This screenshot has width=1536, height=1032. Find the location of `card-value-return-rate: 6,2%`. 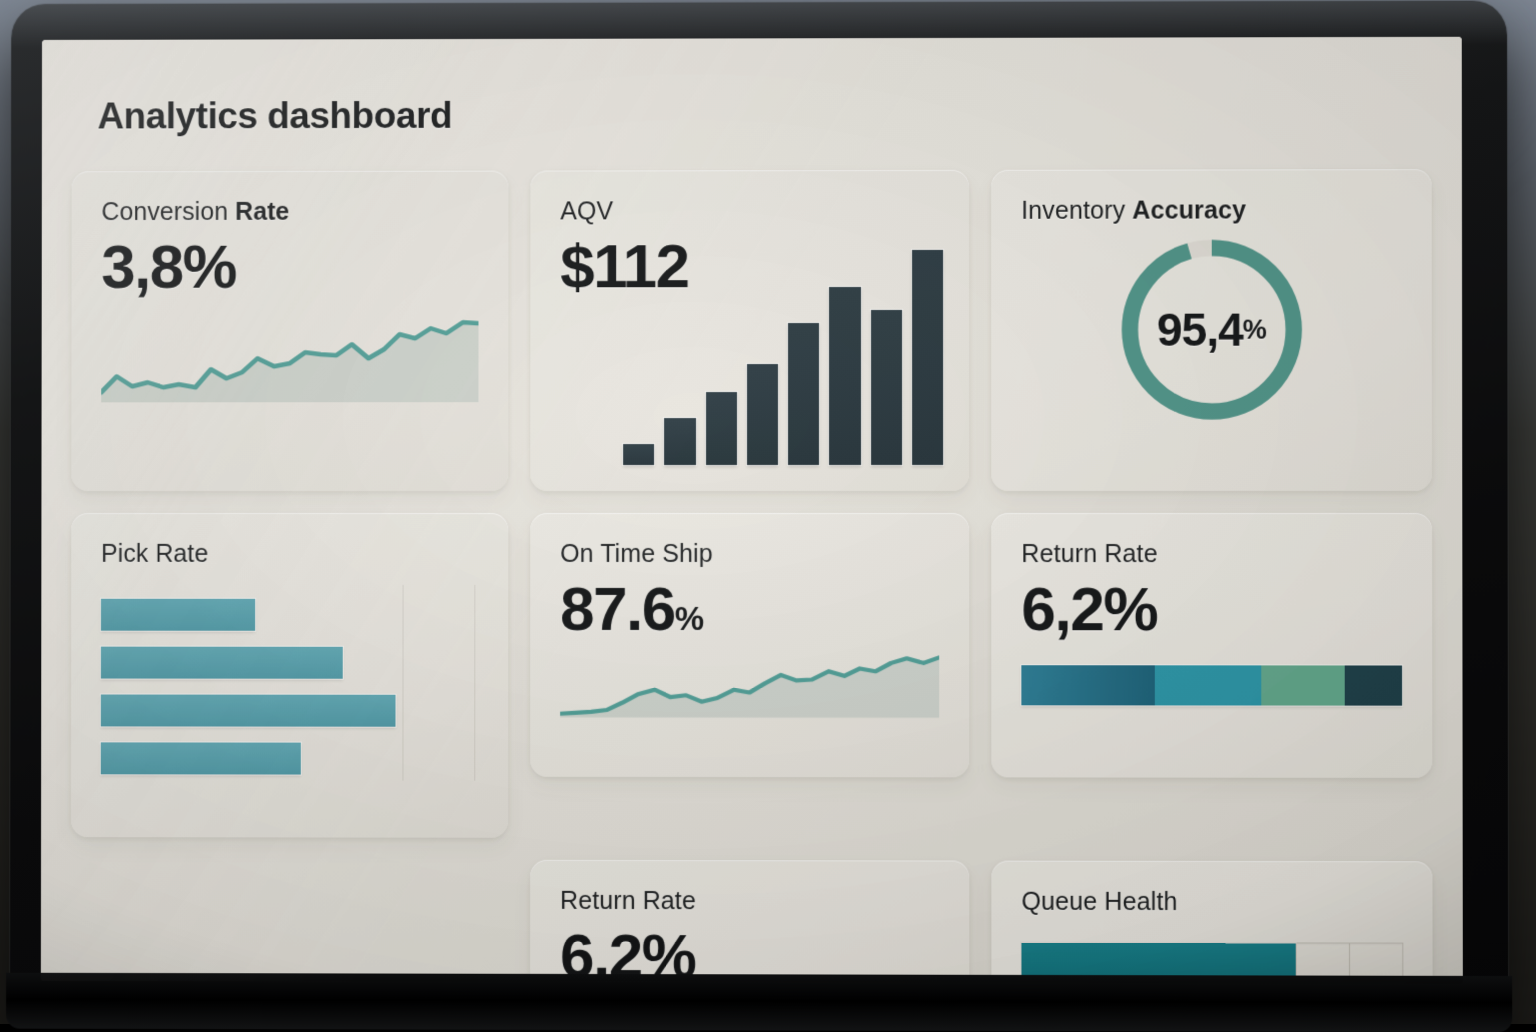

card-value-return-rate: 6,2% is located at coordinates (1211, 610).